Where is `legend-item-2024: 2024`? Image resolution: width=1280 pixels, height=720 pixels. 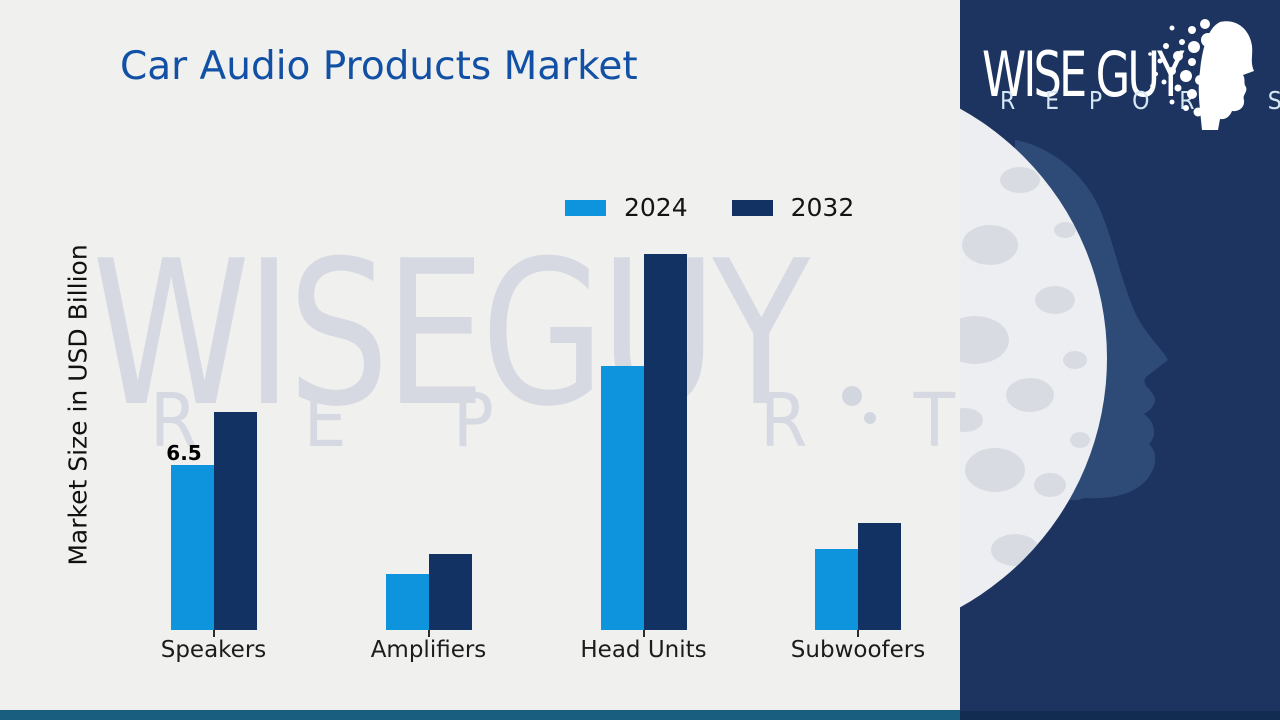
legend-item-2024: 2024 is located at coordinates (626, 207).